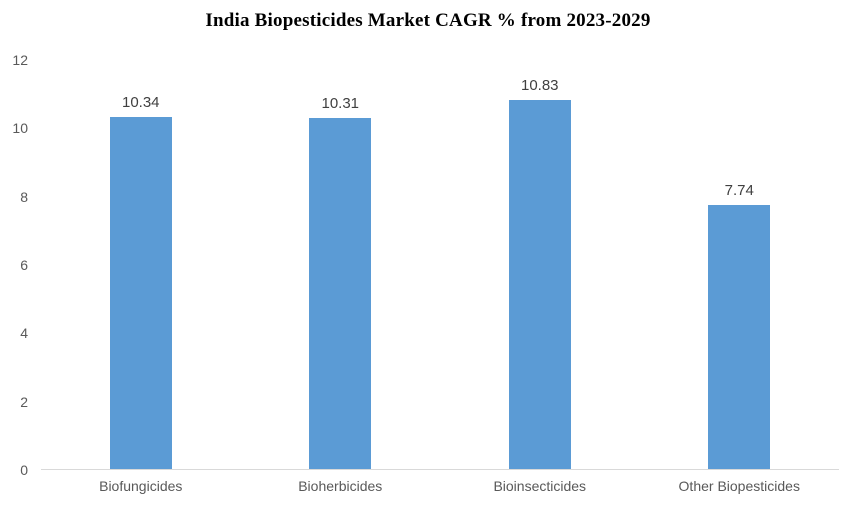 This screenshot has width=856, height=515. I want to click on x-category-label: Bioinsecticides, so click(540, 486).